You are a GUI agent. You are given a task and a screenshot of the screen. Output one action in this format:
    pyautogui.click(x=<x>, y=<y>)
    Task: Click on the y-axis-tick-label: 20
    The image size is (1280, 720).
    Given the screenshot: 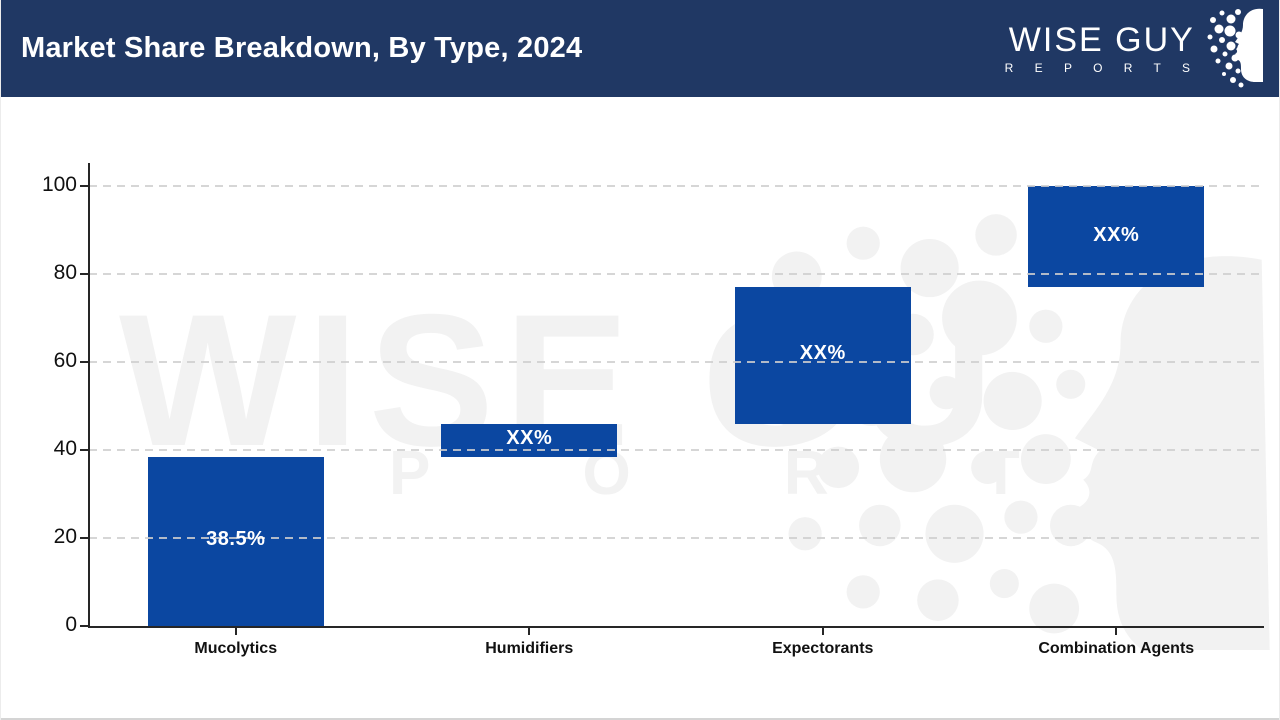 What is the action you would take?
    pyautogui.click(x=65, y=536)
    